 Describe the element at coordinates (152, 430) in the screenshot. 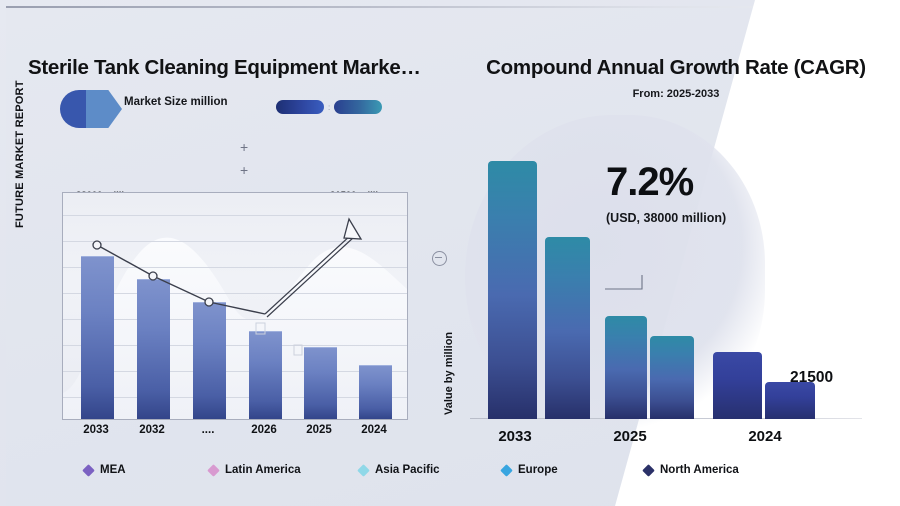

I see `x-label-2032: 2032` at that location.